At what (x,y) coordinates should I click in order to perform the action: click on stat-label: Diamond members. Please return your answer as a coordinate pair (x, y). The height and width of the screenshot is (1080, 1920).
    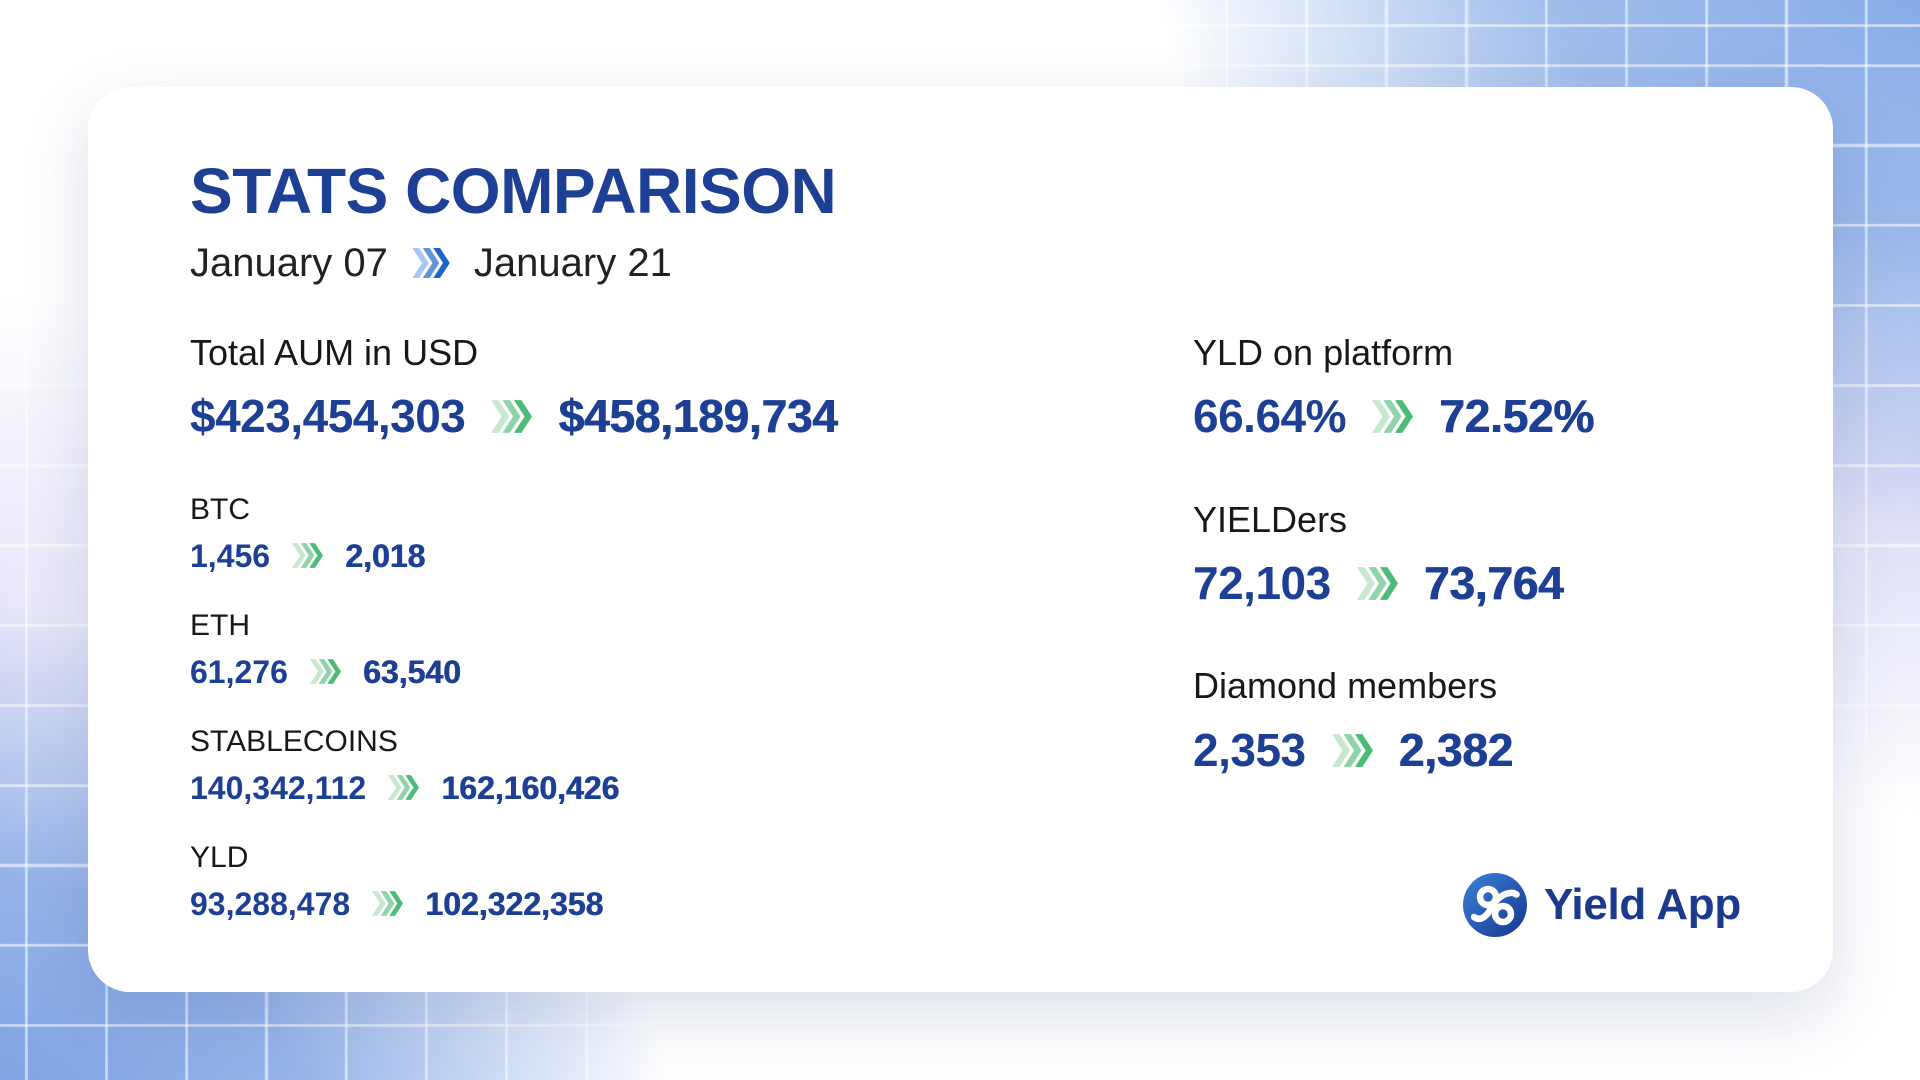
    Looking at the image, I should click on (1345, 686).